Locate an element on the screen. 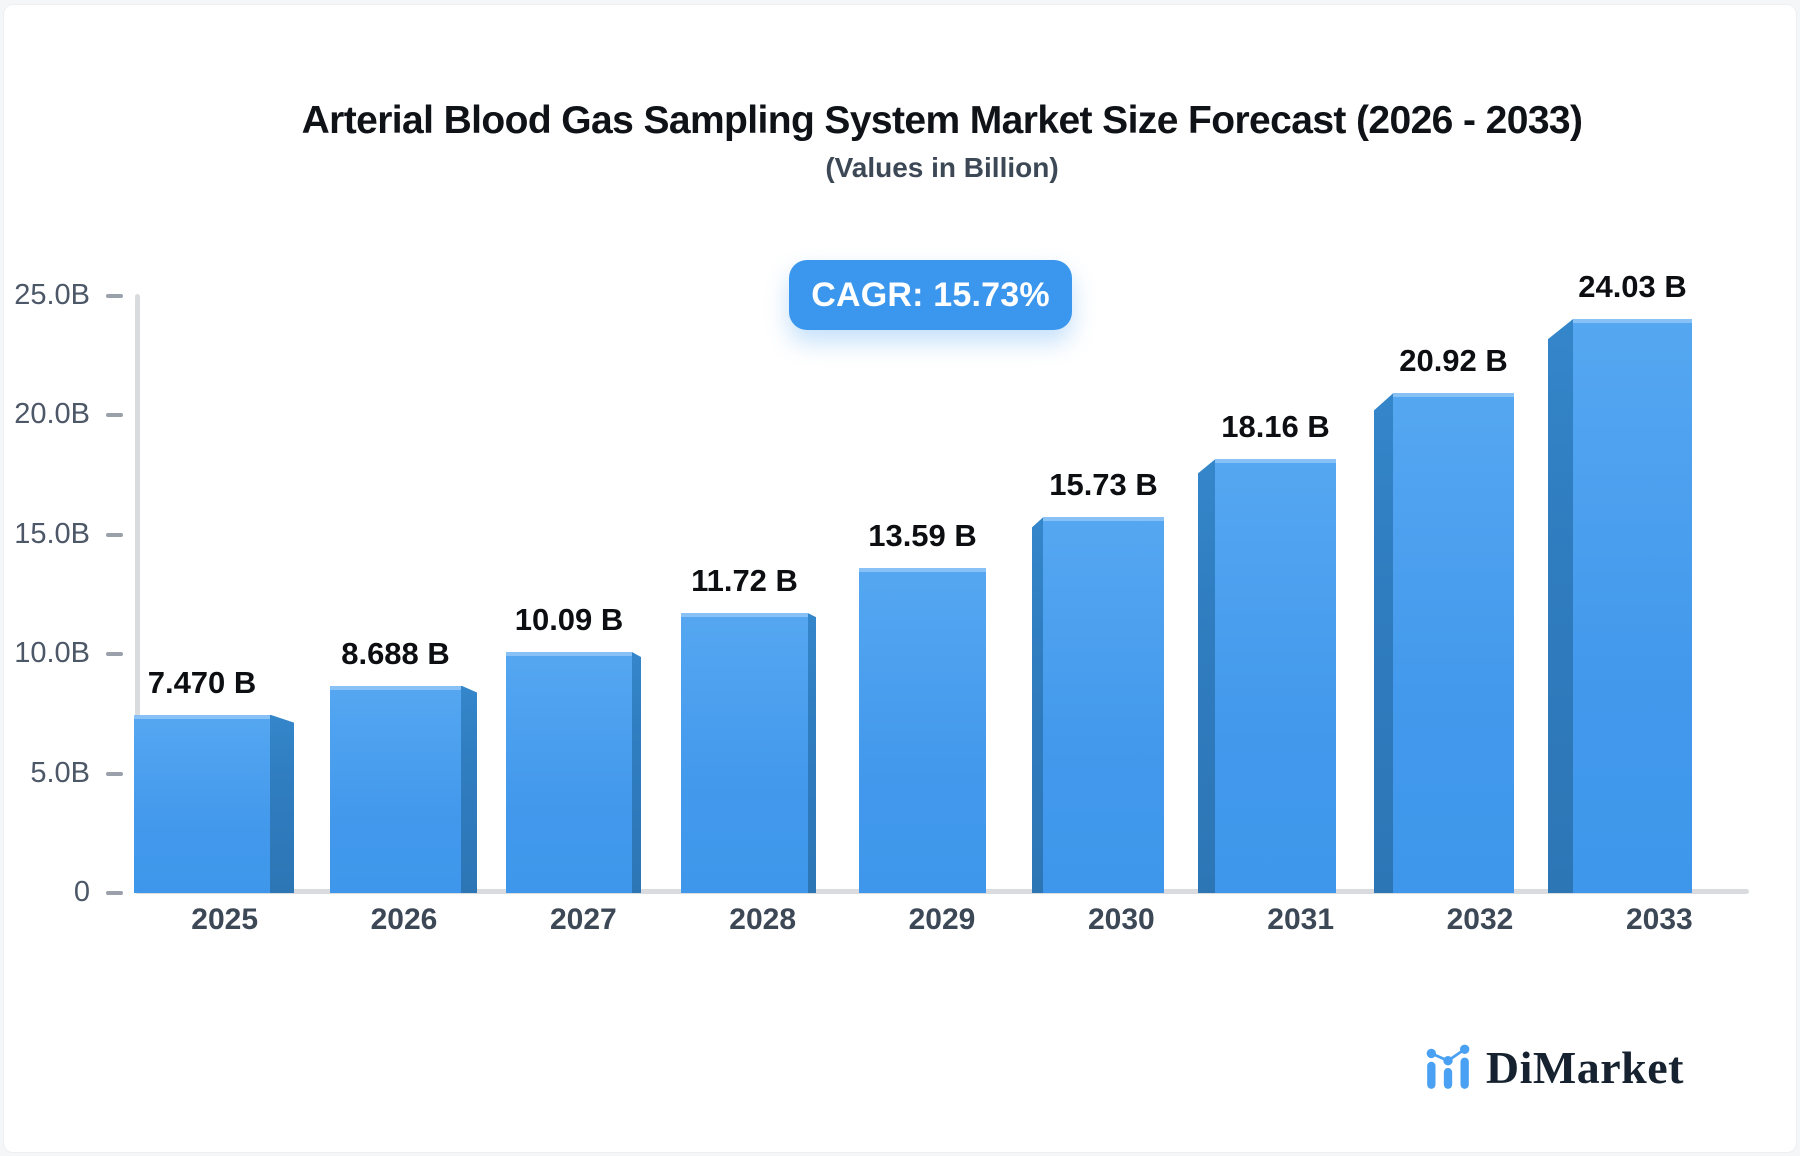  x-axis-label: 2029 is located at coordinates (942, 919).